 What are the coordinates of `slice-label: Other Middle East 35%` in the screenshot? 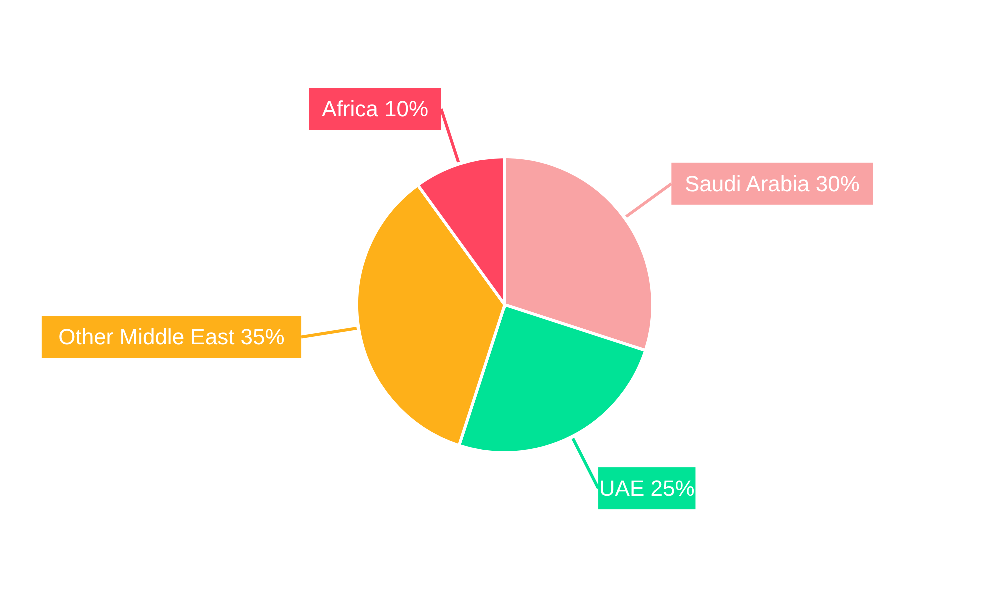 It's located at (171, 337).